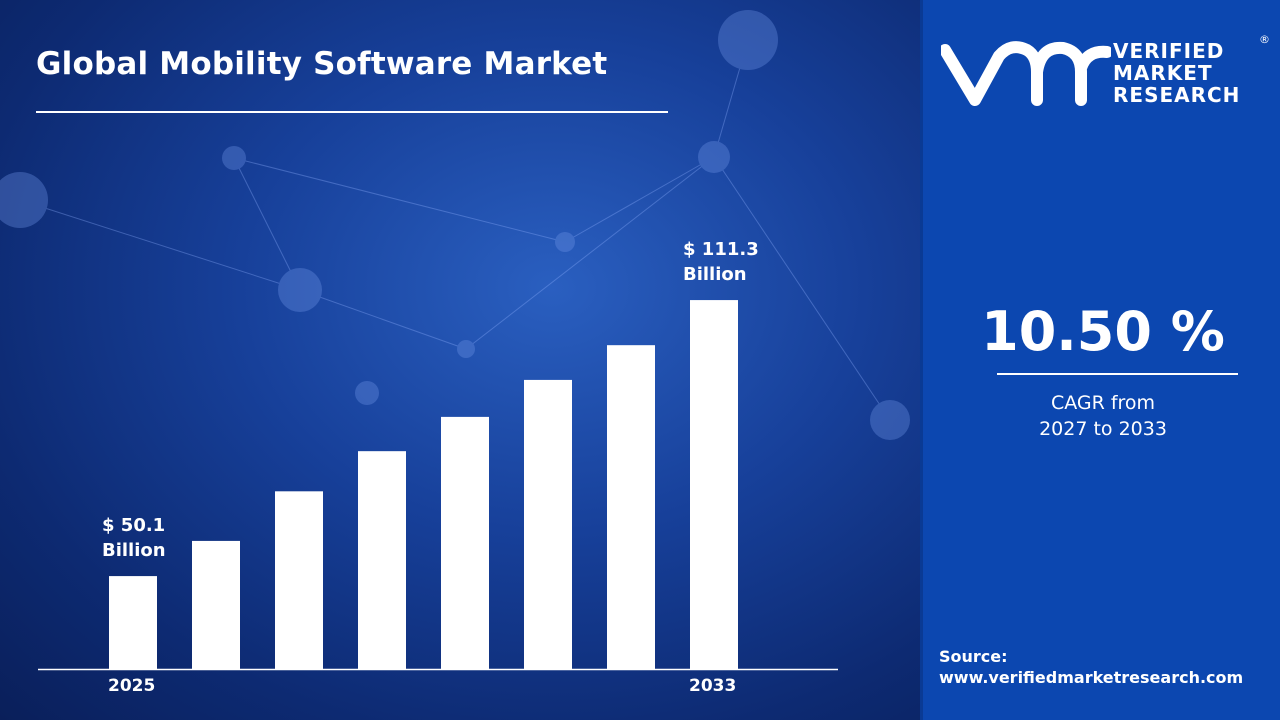 This screenshot has height=720, width=1280. What do you see at coordinates (1103, 403) in the screenshot?
I see `cagr-label-line1: CAGR from` at bounding box center [1103, 403].